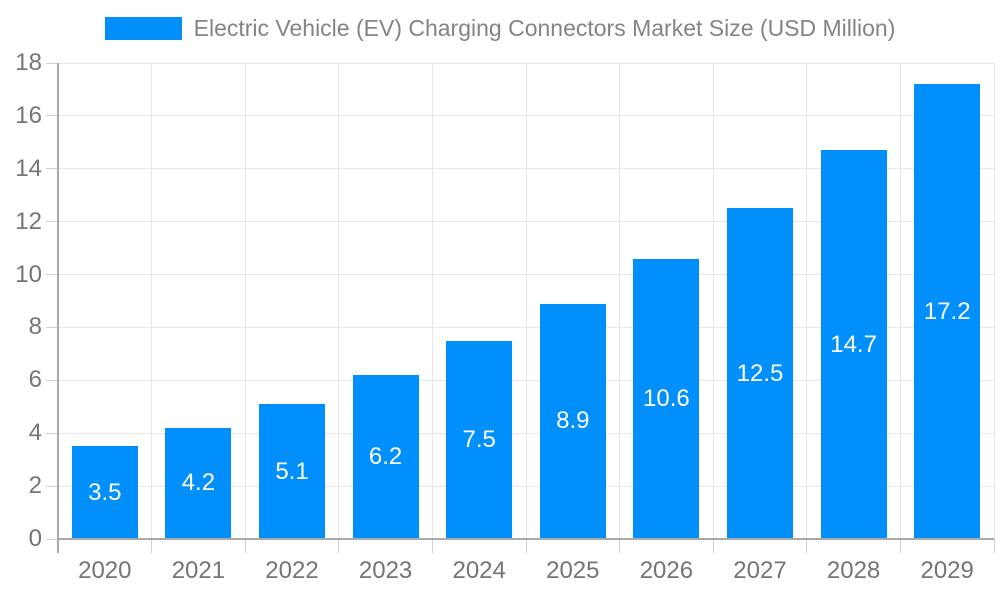  I want to click on y-tick-label: 10, so click(28, 274).